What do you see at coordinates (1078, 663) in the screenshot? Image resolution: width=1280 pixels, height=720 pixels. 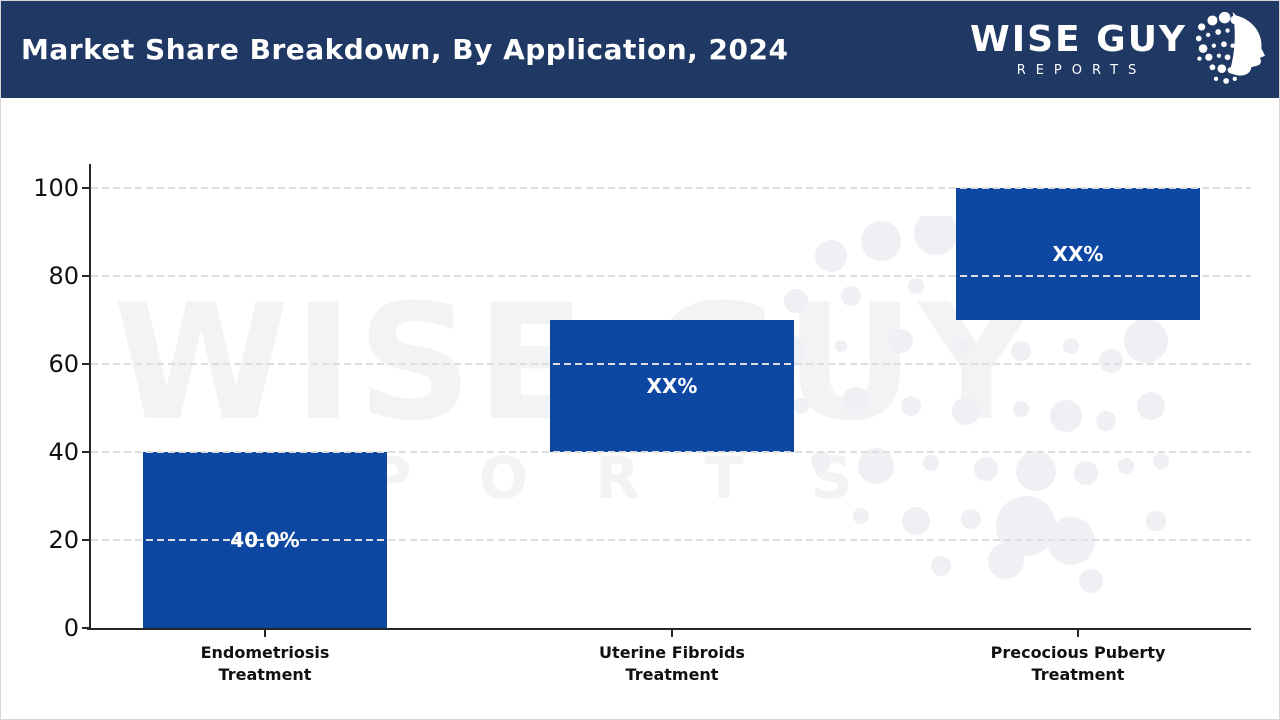 I see `x-category-label-3: Precocious Puberty Treatment` at bounding box center [1078, 663].